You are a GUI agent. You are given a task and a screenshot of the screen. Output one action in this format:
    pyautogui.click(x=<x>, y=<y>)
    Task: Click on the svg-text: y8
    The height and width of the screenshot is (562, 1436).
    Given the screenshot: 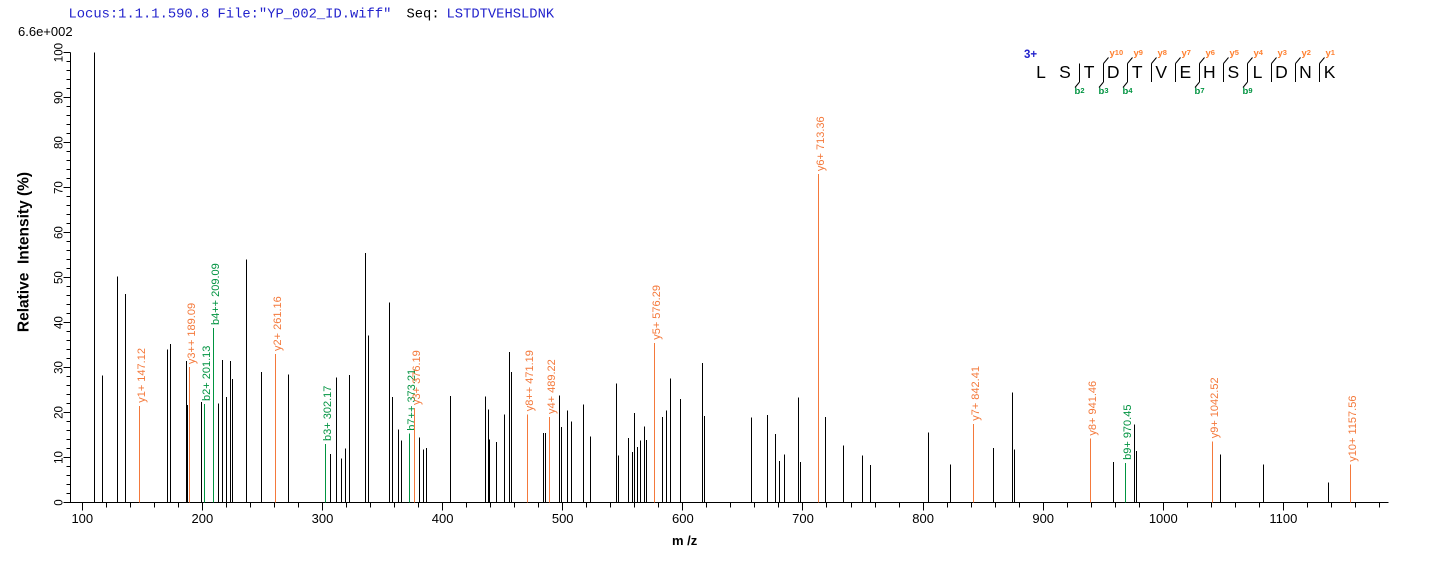 What is the action you would take?
    pyautogui.click(x=1162, y=53)
    